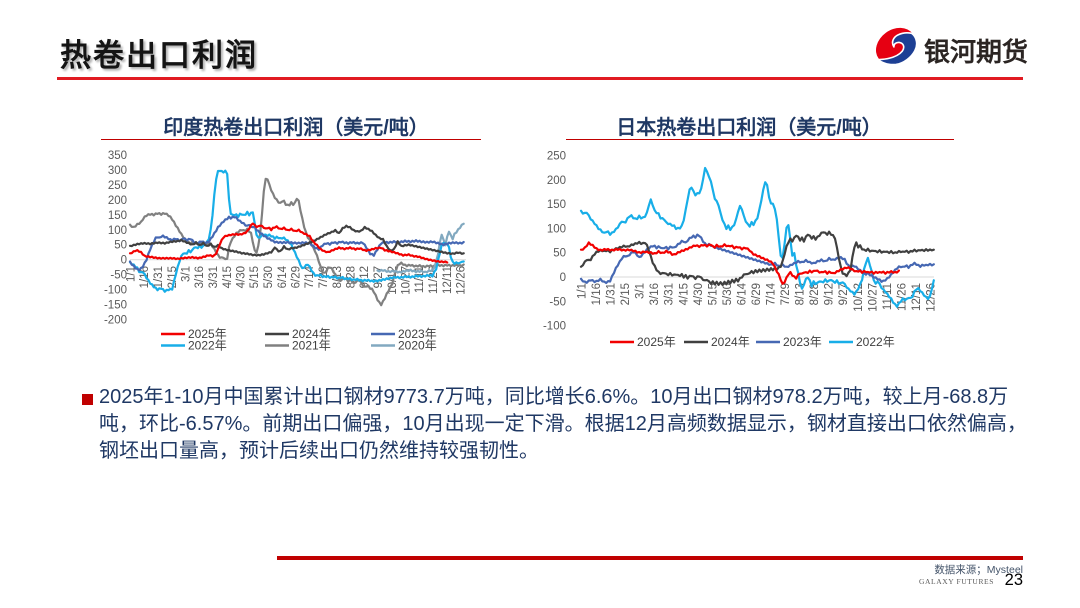 Image resolution: width=1080 pixels, height=608 pixels. Describe the element at coordinates (420, 279) in the screenshot. I see `svg-text: 11/11` at that location.